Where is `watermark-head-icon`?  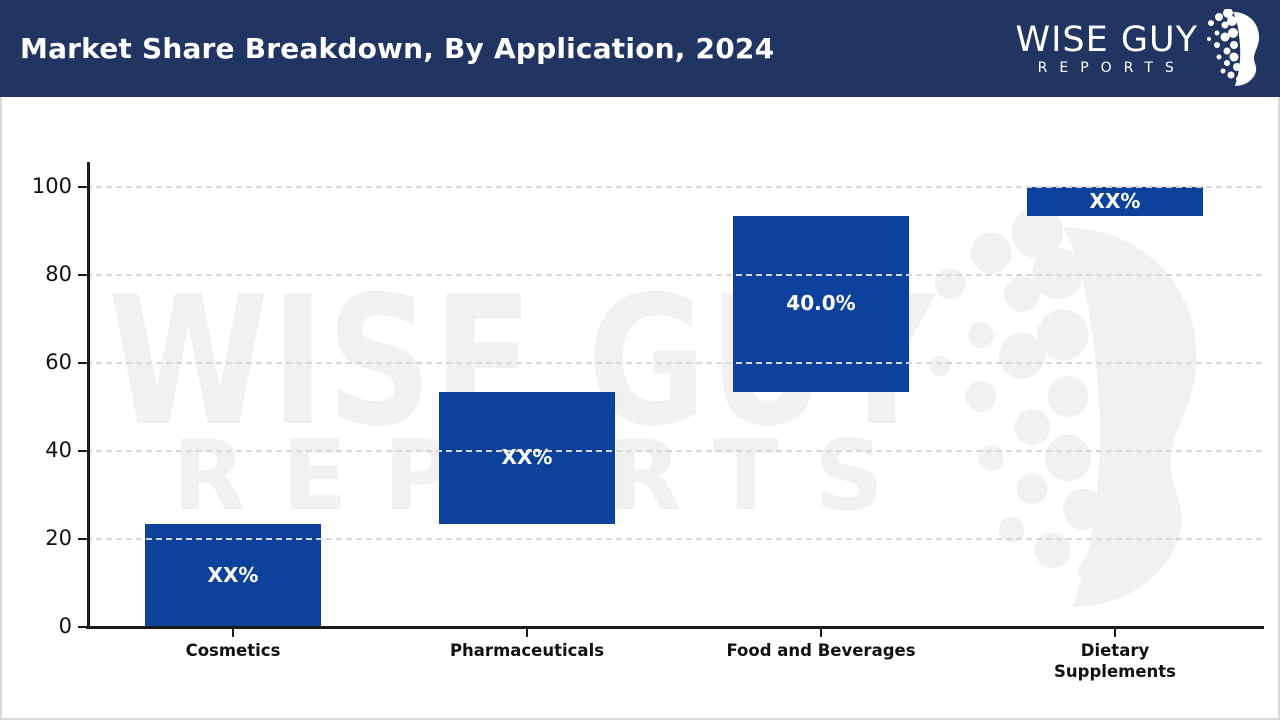
watermark-head-icon is located at coordinates (1063, 409).